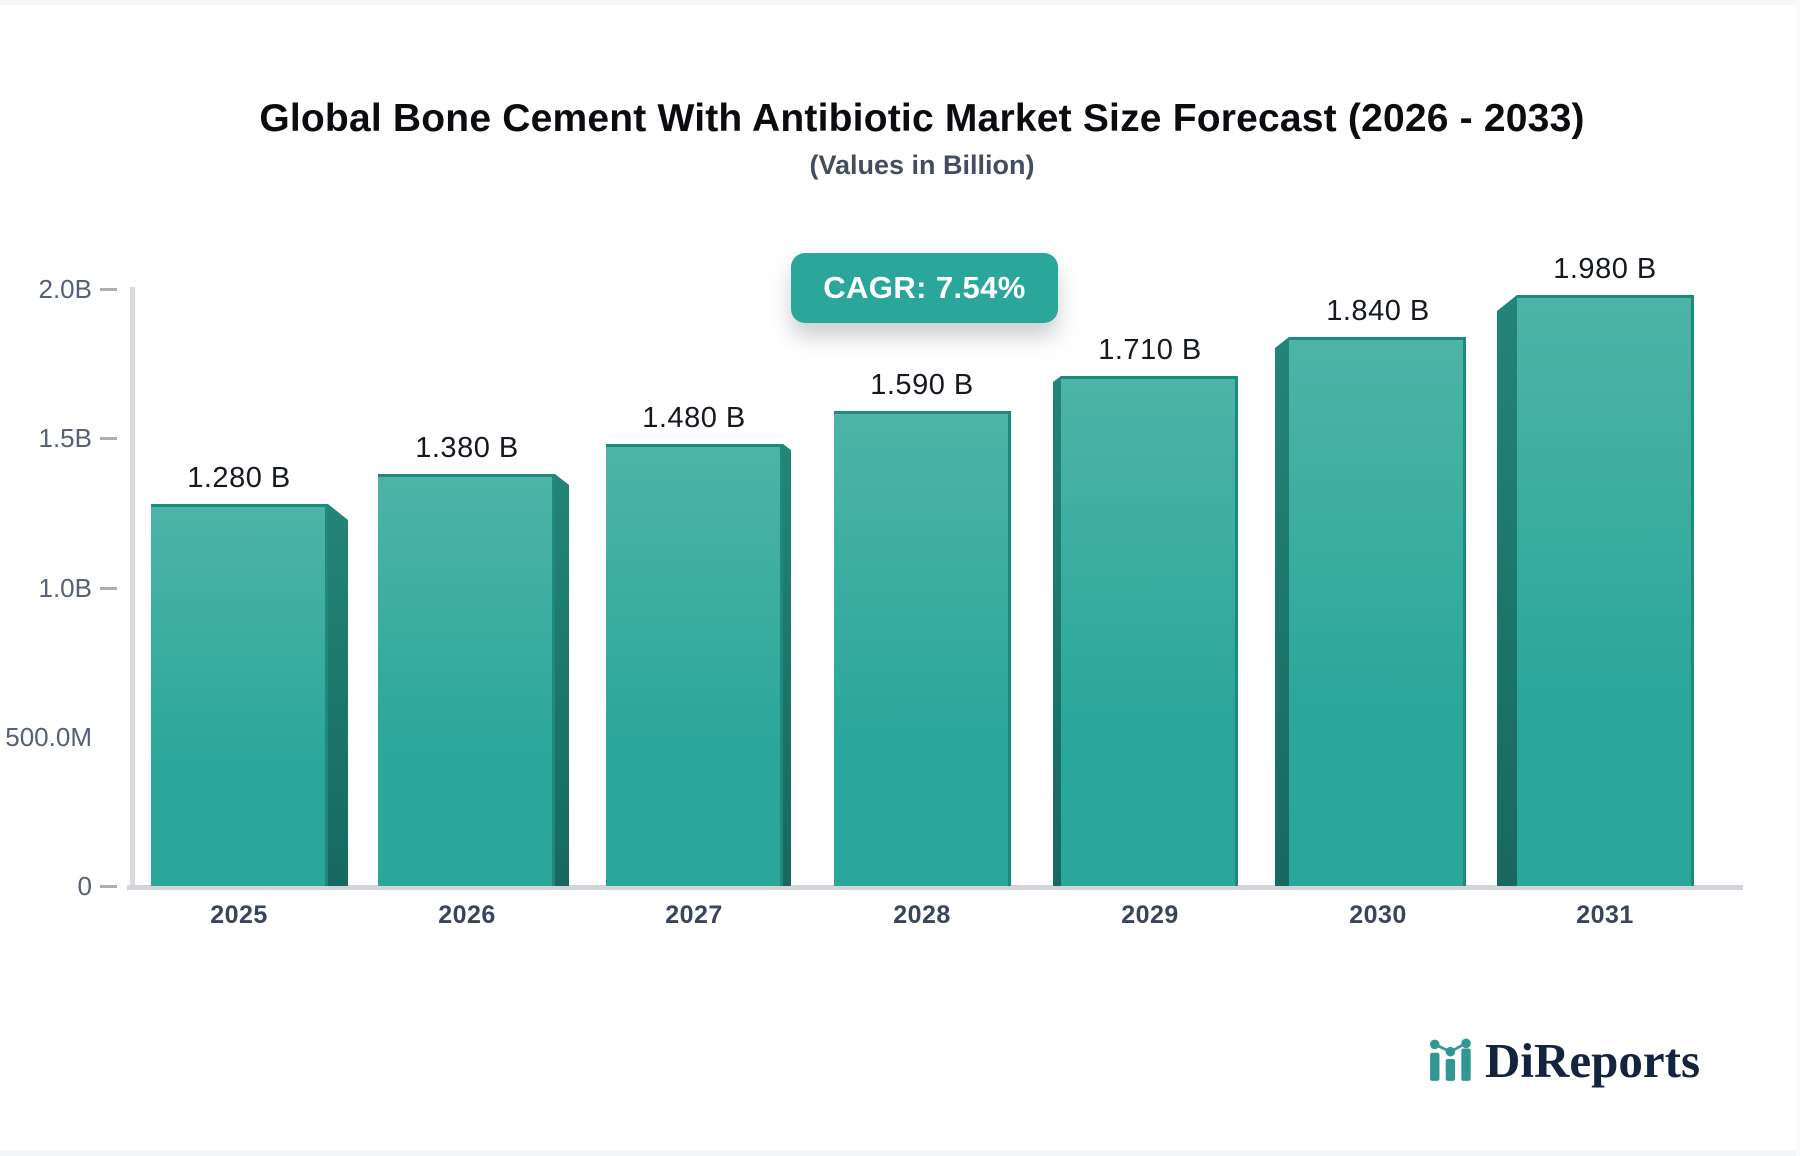 The height and width of the screenshot is (1156, 1800). Describe the element at coordinates (922, 165) in the screenshot. I see `chart-subtitle: (Values in Billion)` at that location.